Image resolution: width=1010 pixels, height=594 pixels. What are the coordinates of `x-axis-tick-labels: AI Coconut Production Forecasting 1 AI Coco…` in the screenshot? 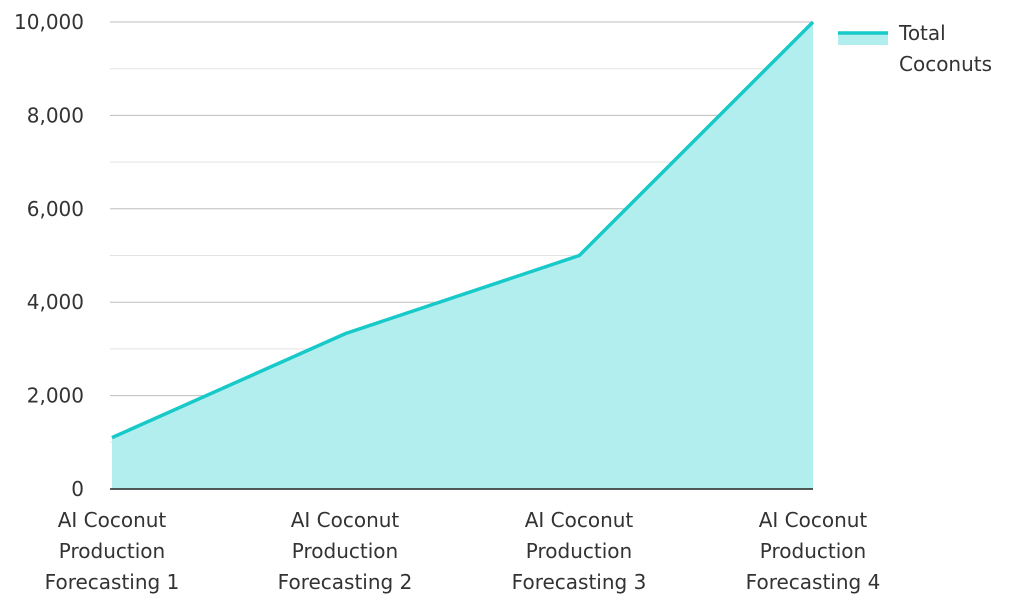 It's located at (463, 551).